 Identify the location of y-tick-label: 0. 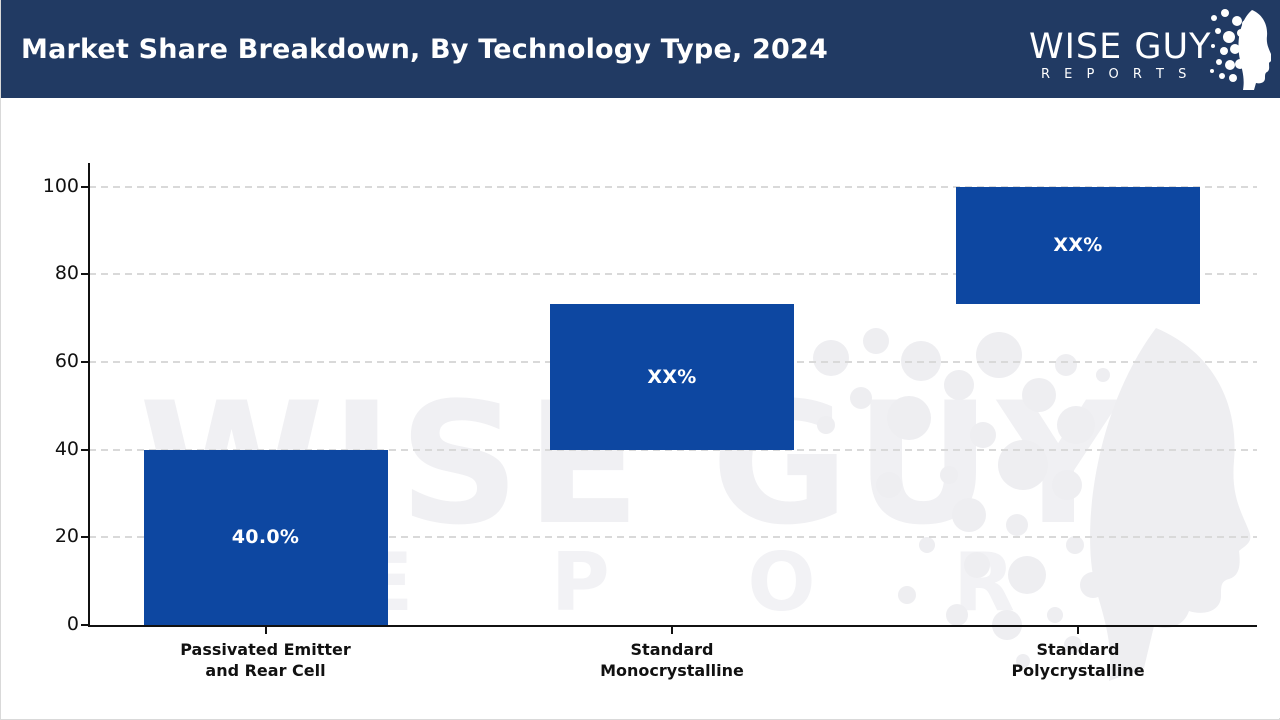
(72, 624).